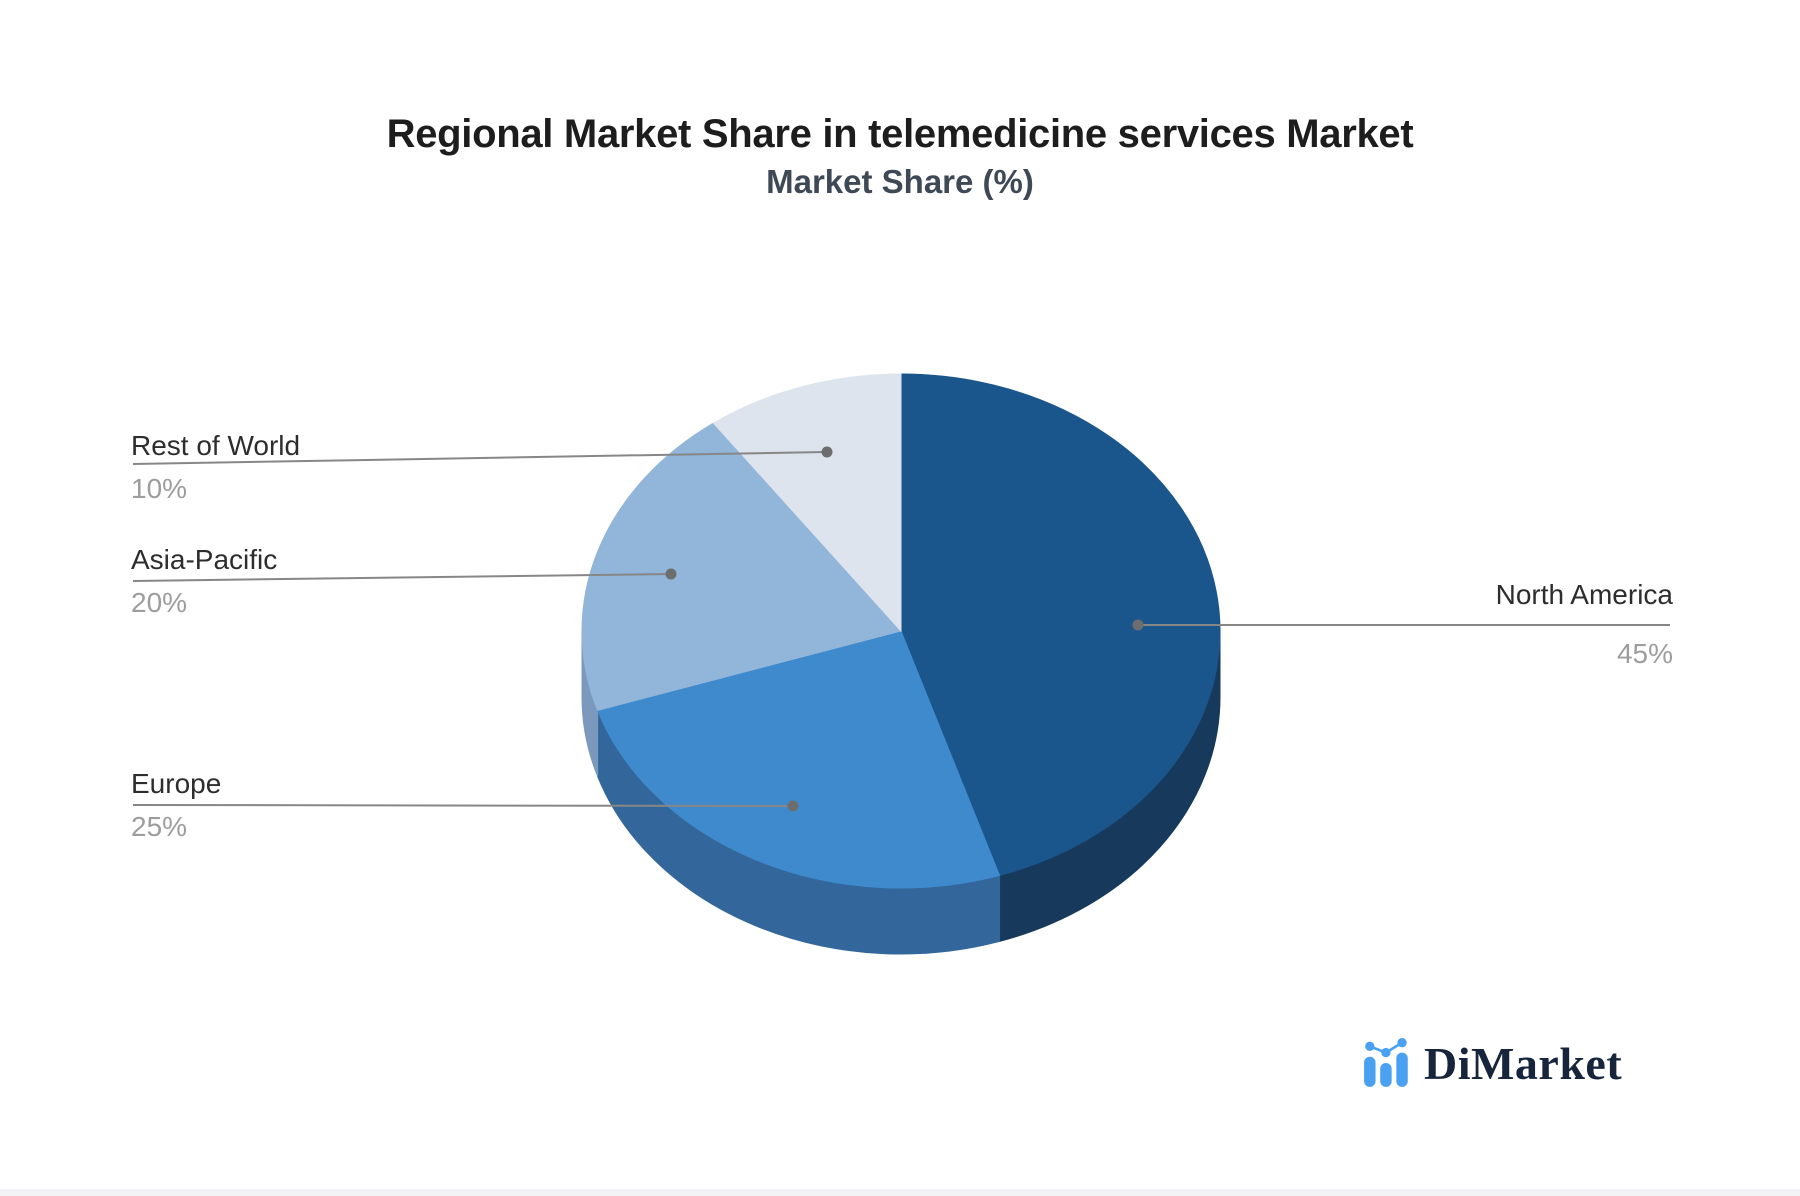 This screenshot has height=1196, width=1800. What do you see at coordinates (176, 783) in the screenshot?
I see `callout-label: Europe` at bounding box center [176, 783].